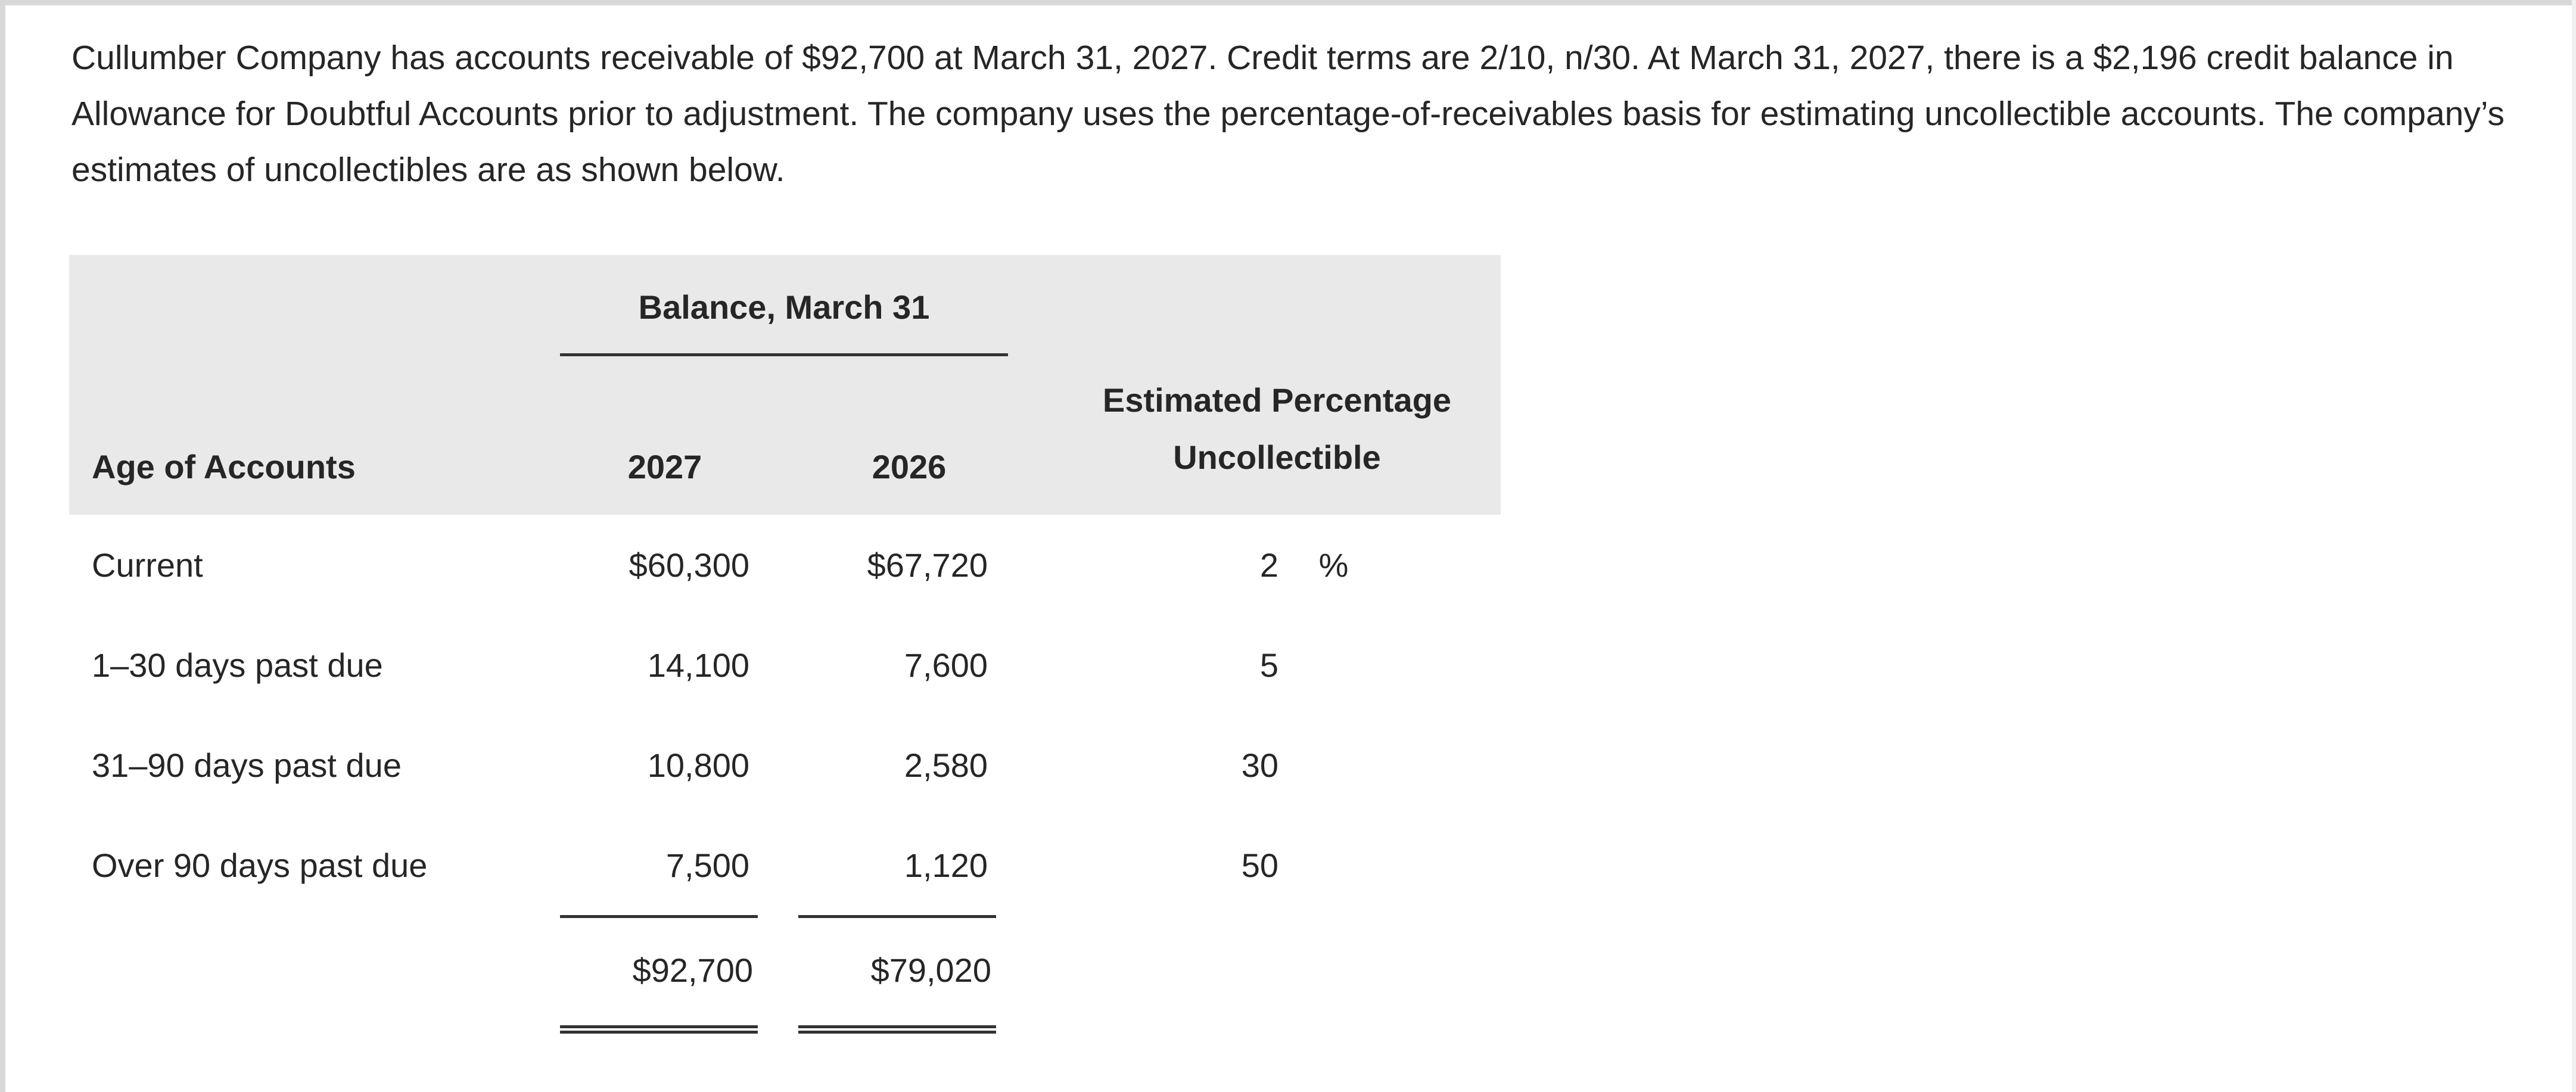  I want to click on table-row: 31–90 days past due 10,800 2,580 30, so click(785, 765).